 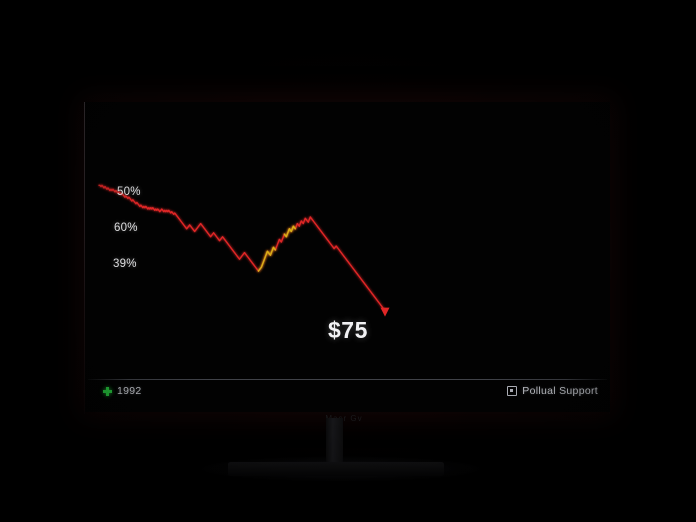 I want to click on monitor-brand-text: Masr Gv, so click(x=344, y=418).